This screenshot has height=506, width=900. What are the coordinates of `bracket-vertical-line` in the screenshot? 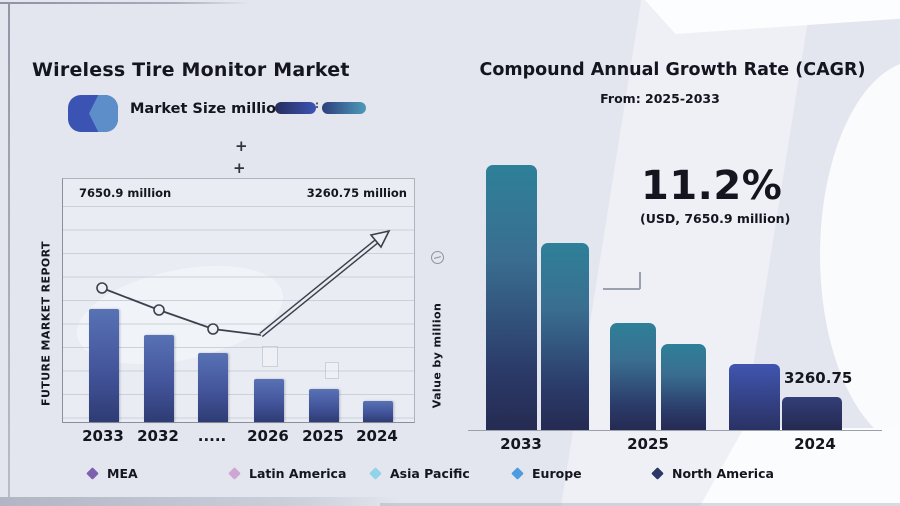 It's located at (640, 280).